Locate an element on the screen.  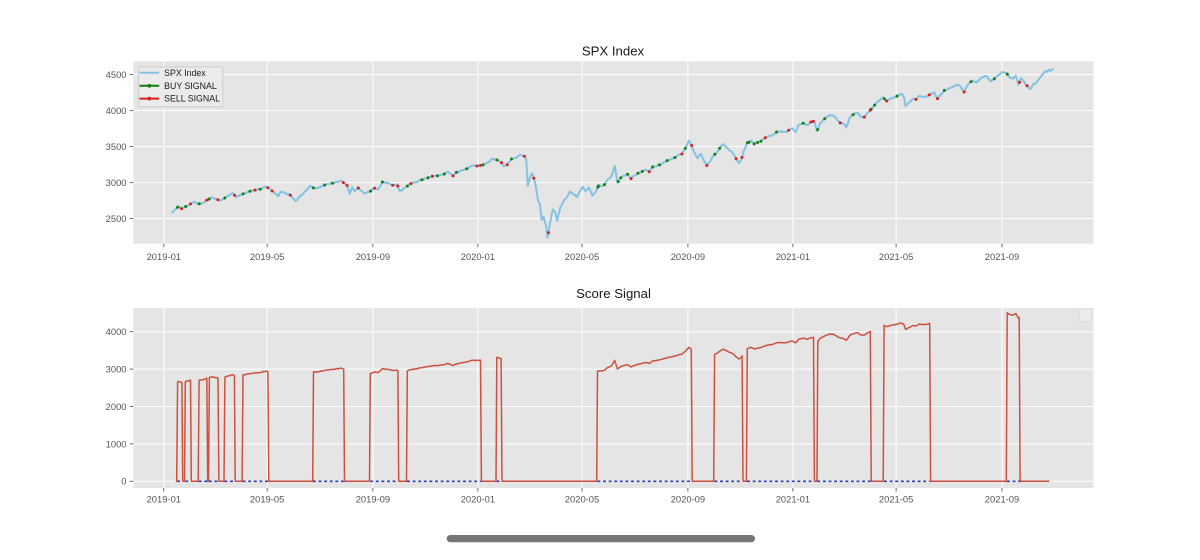
svg-text: 1000 is located at coordinates (116, 443).